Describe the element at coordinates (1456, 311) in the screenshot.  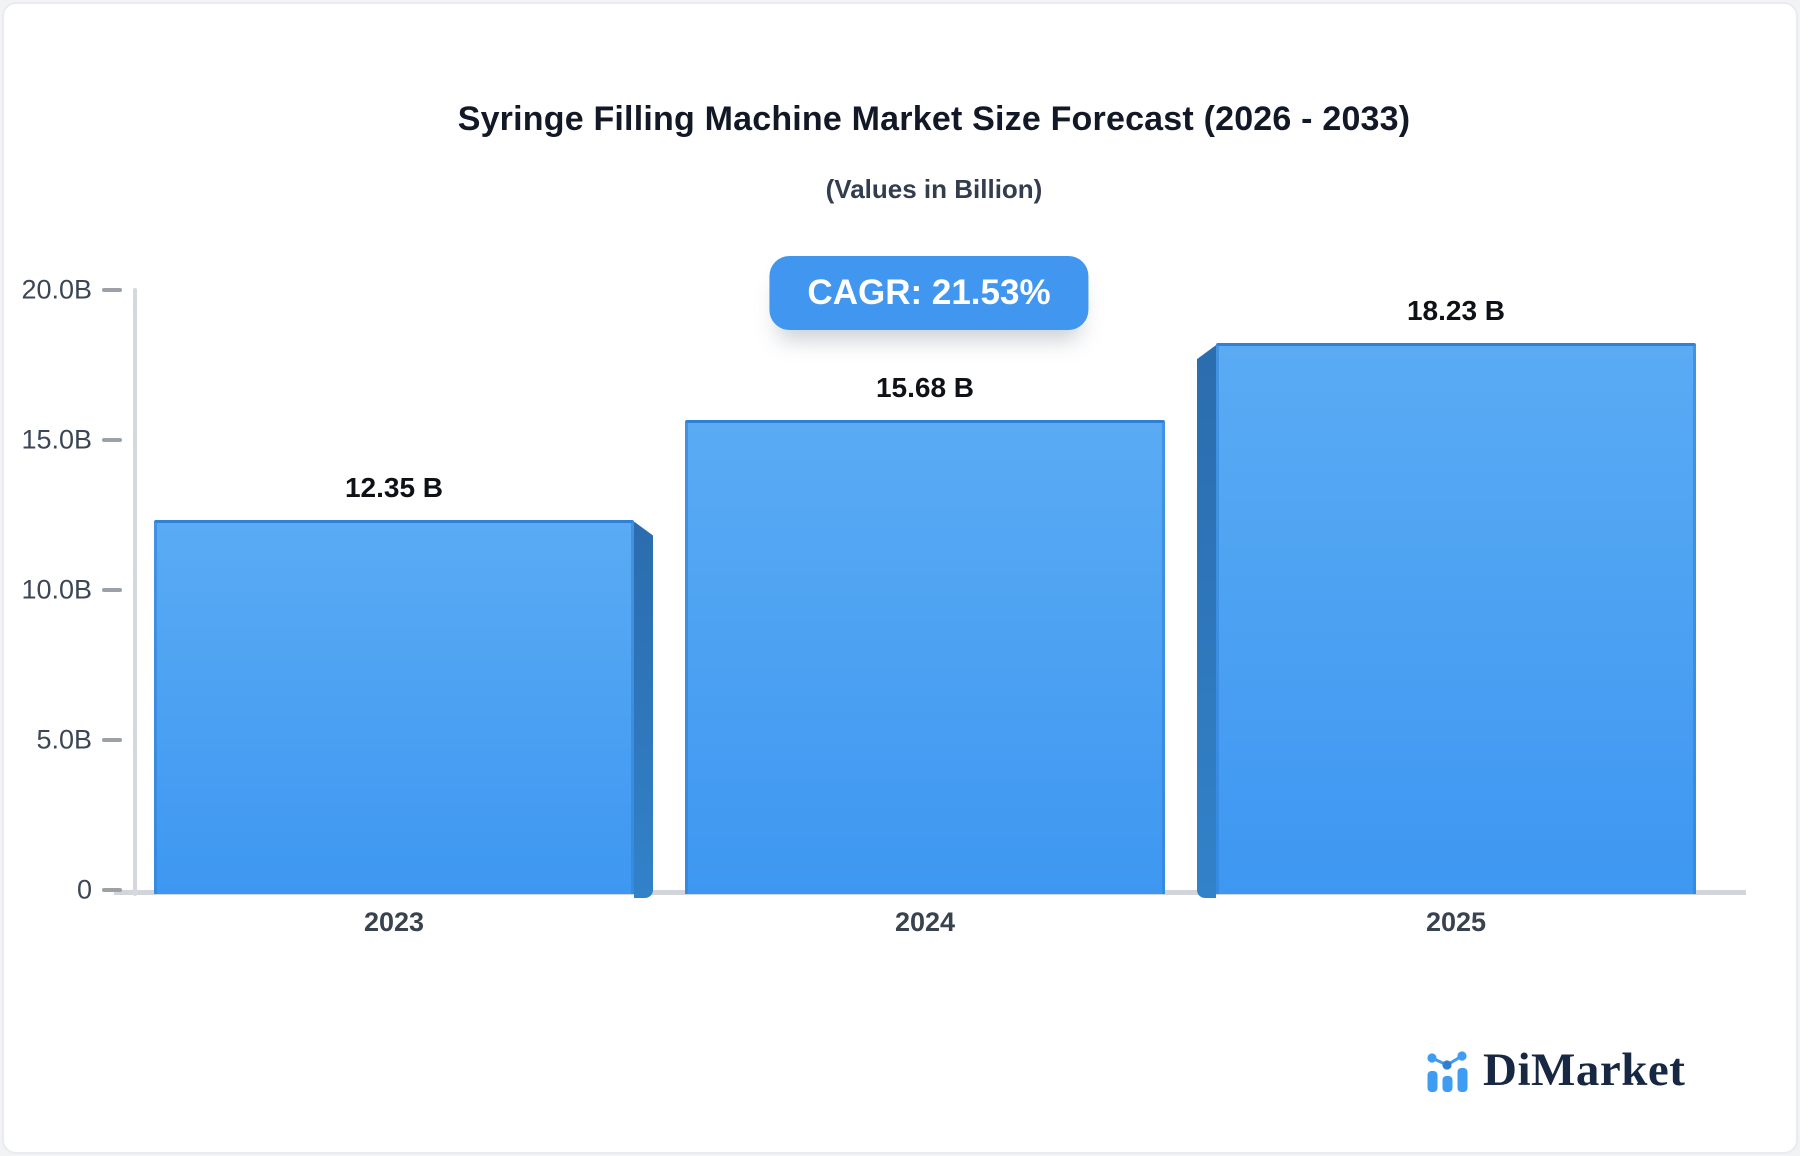
I see `bar-value-label: 18.23 B` at that location.